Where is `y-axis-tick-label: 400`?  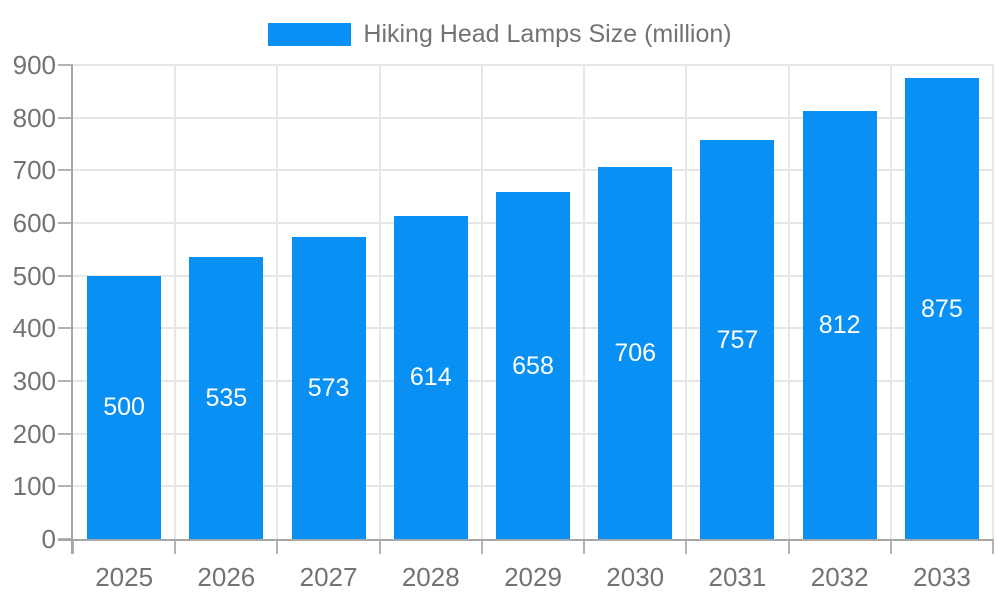 y-axis-tick-label: 400 is located at coordinates (34, 328).